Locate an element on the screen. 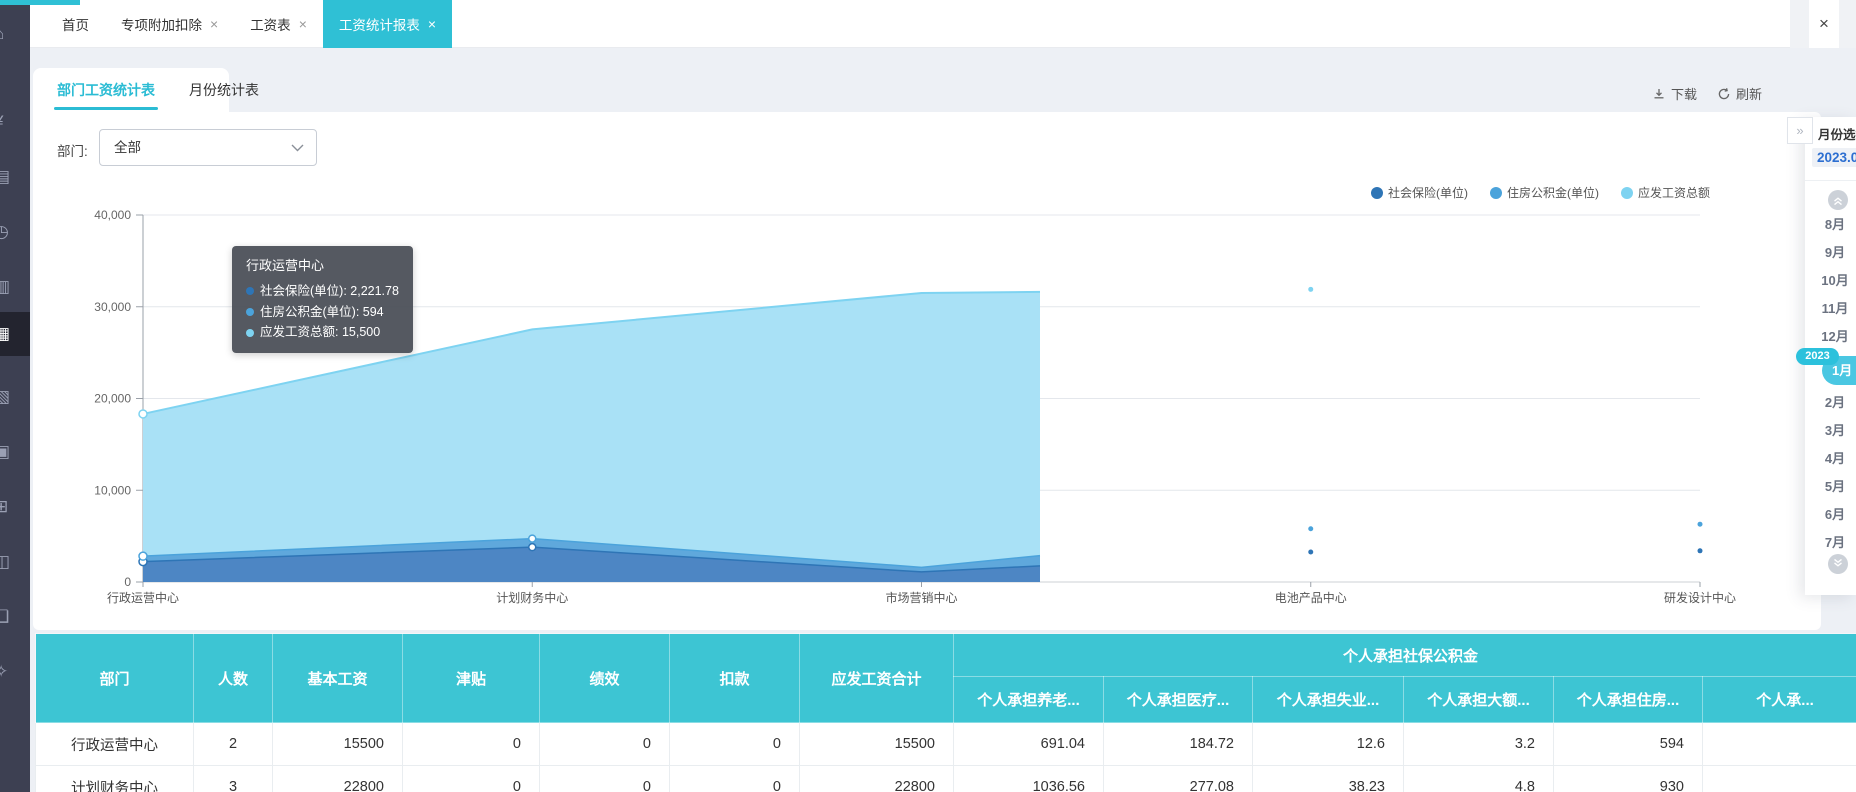  selected-period: 2023.01 is located at coordinates (1834, 157).